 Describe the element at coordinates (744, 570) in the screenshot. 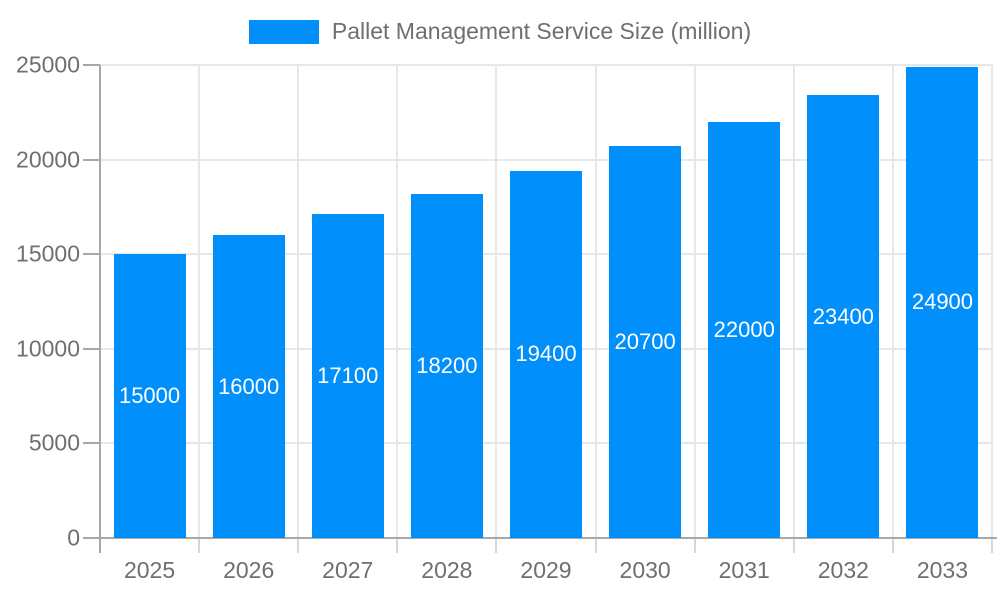

I see `x-axis-label: 2031` at that location.